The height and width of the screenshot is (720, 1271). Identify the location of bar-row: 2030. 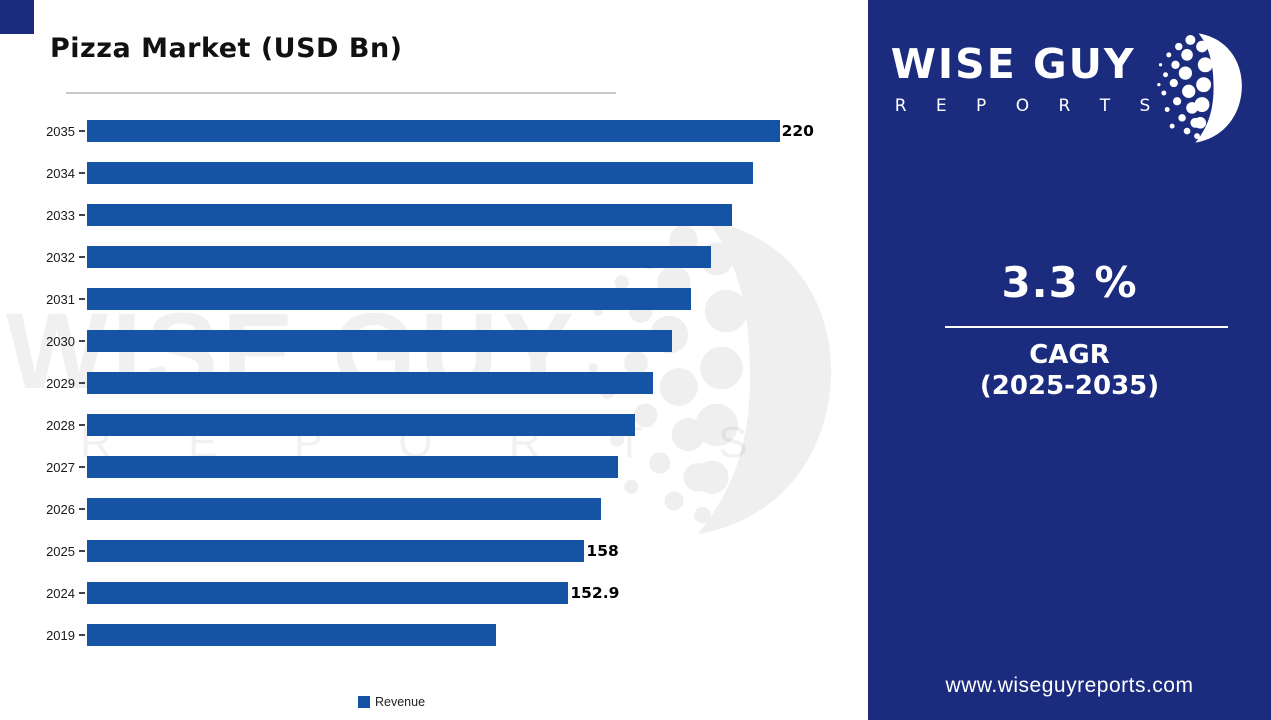
(436, 341).